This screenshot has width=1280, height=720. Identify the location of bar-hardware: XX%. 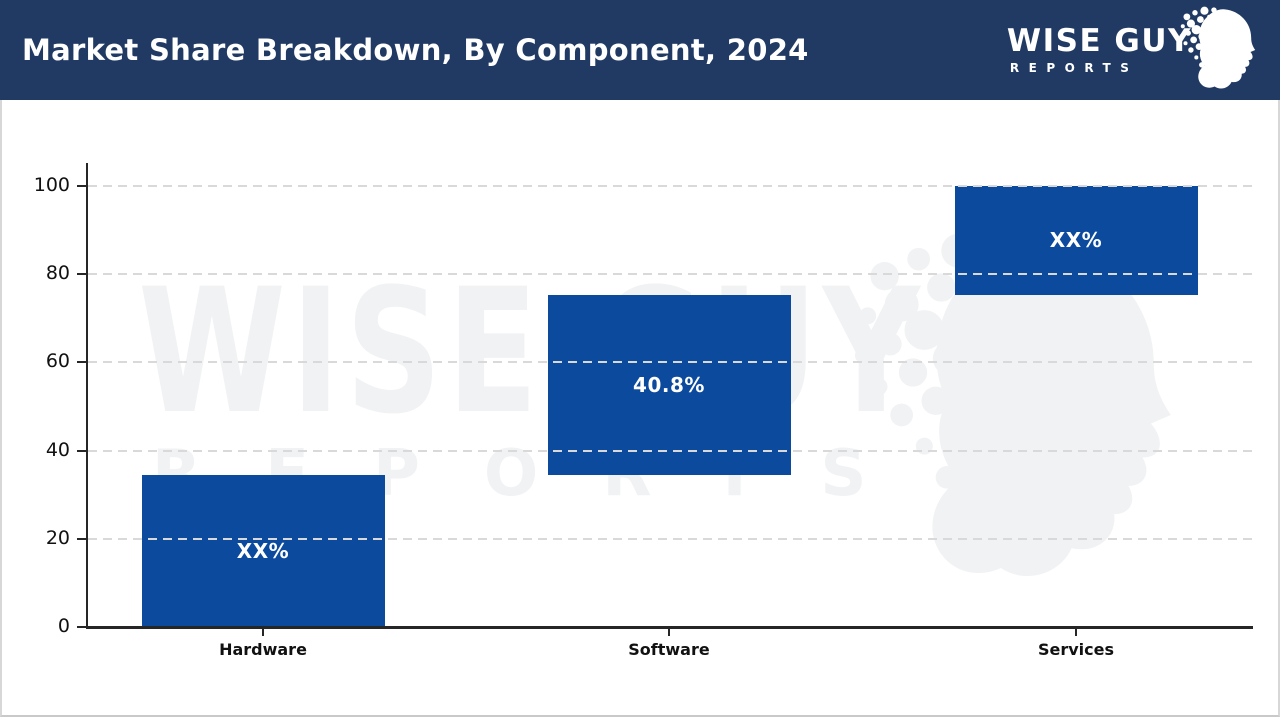
(263, 550).